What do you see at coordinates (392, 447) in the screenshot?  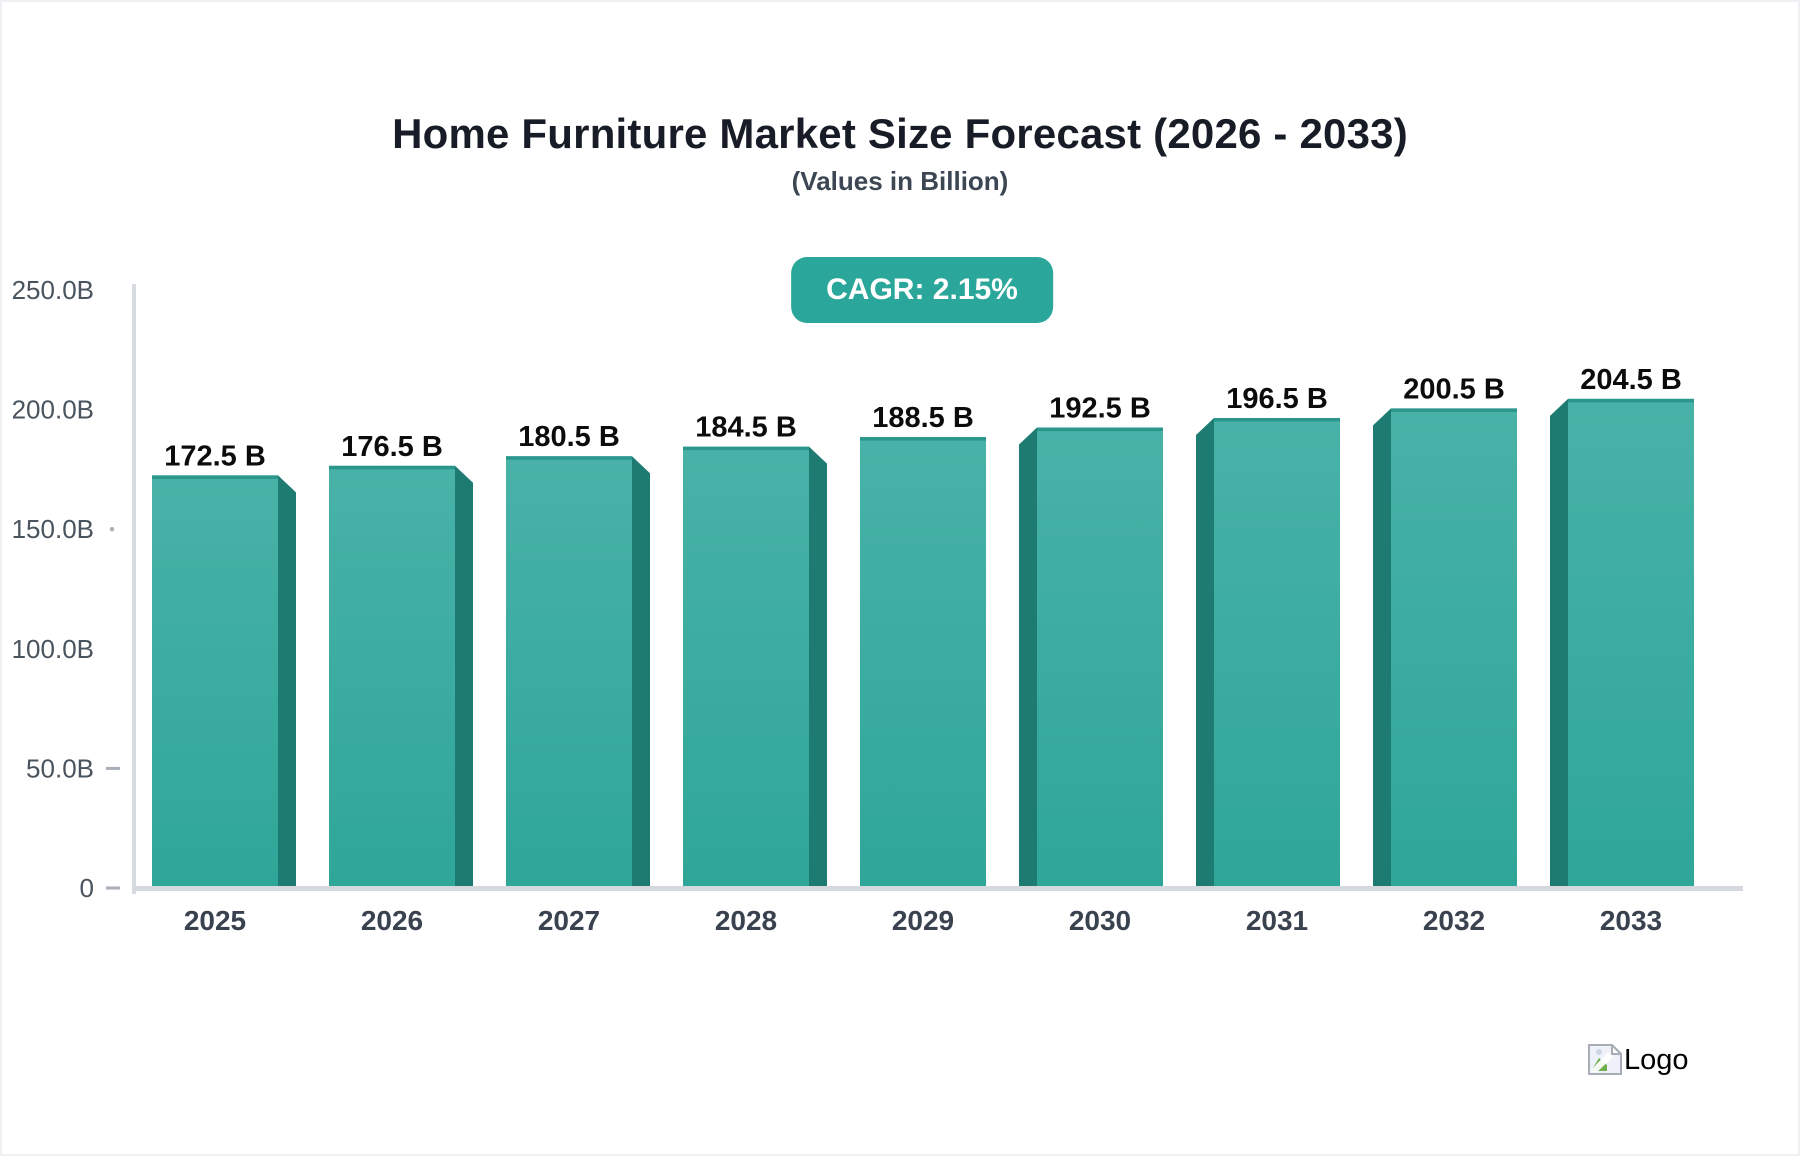 I see `bar-value-label: 176.5 B` at bounding box center [392, 447].